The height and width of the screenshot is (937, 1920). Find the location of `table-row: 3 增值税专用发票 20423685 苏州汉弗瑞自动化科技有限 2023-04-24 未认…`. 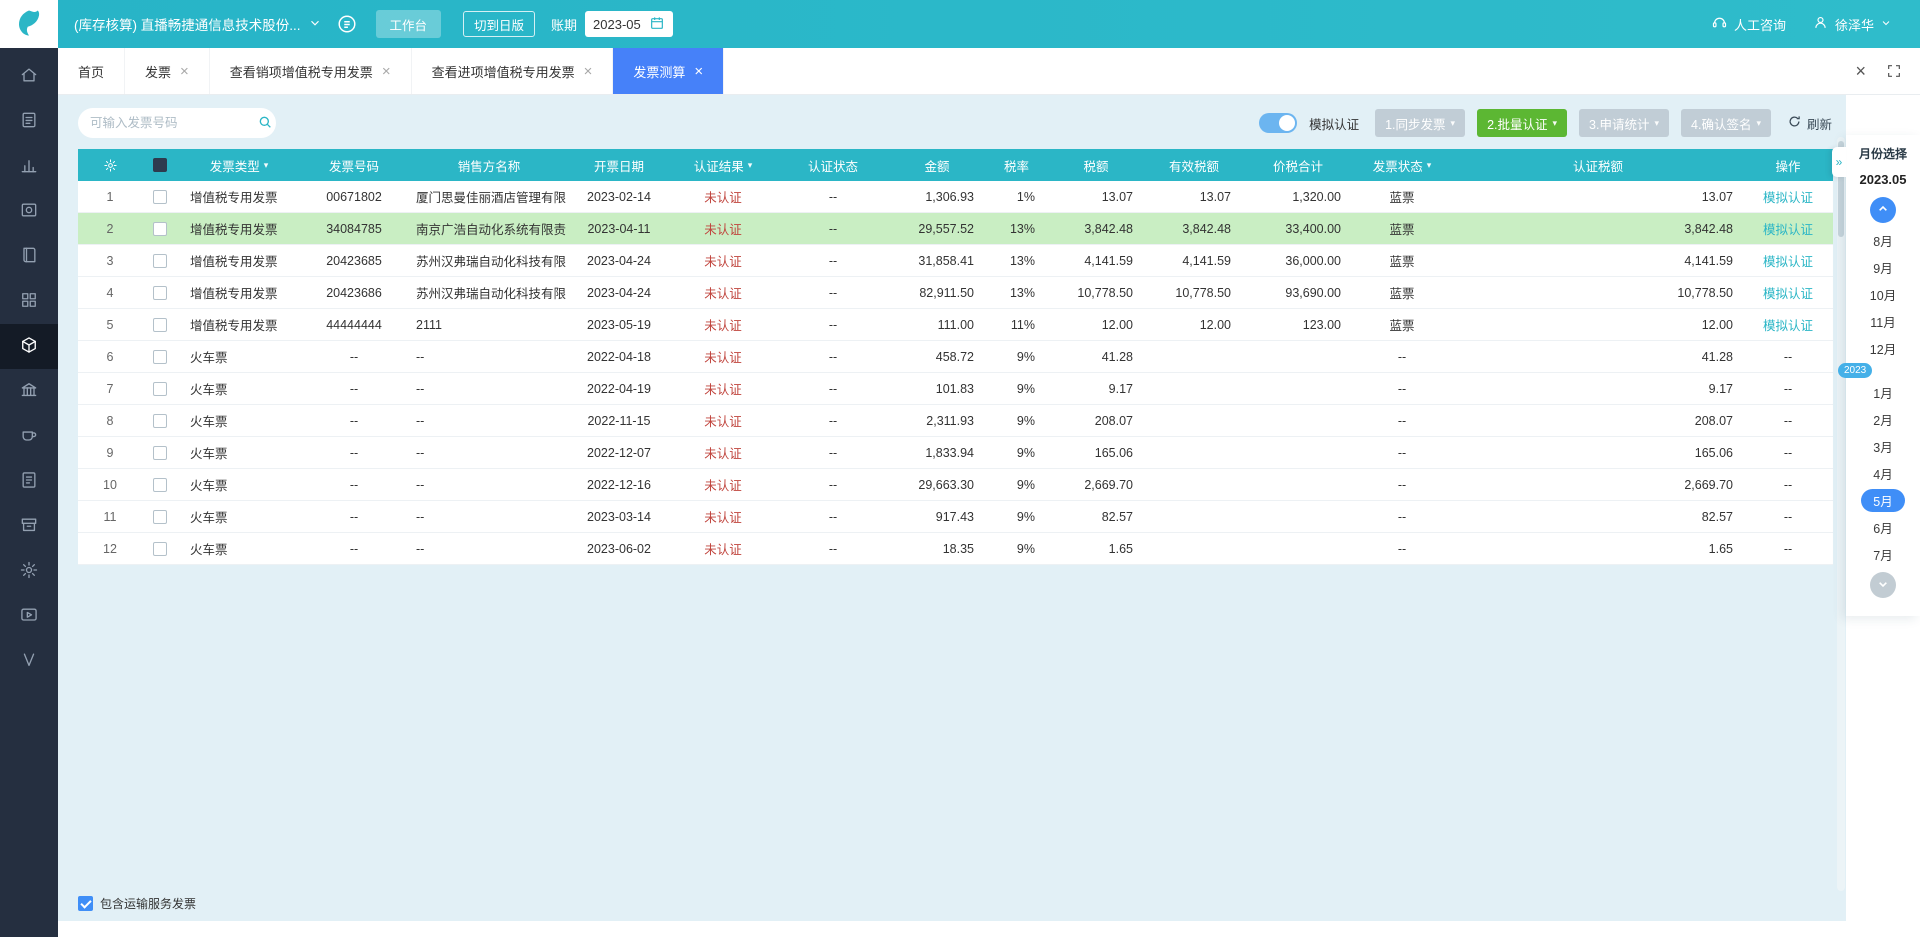

table-row: 3 增值税专用发票 20423685 苏州汉弗瑞自动化科技有限 2023-04-24 未认… is located at coordinates (955, 261).